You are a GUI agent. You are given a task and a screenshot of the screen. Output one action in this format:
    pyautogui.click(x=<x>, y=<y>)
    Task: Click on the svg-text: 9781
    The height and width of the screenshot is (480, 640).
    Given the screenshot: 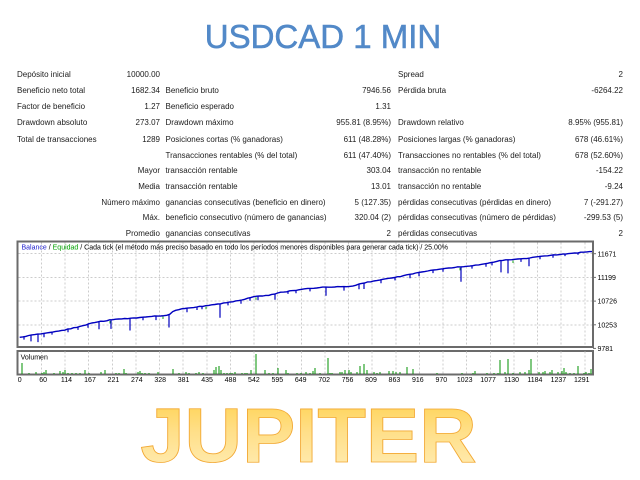 What is the action you would take?
    pyautogui.click(x=606, y=349)
    